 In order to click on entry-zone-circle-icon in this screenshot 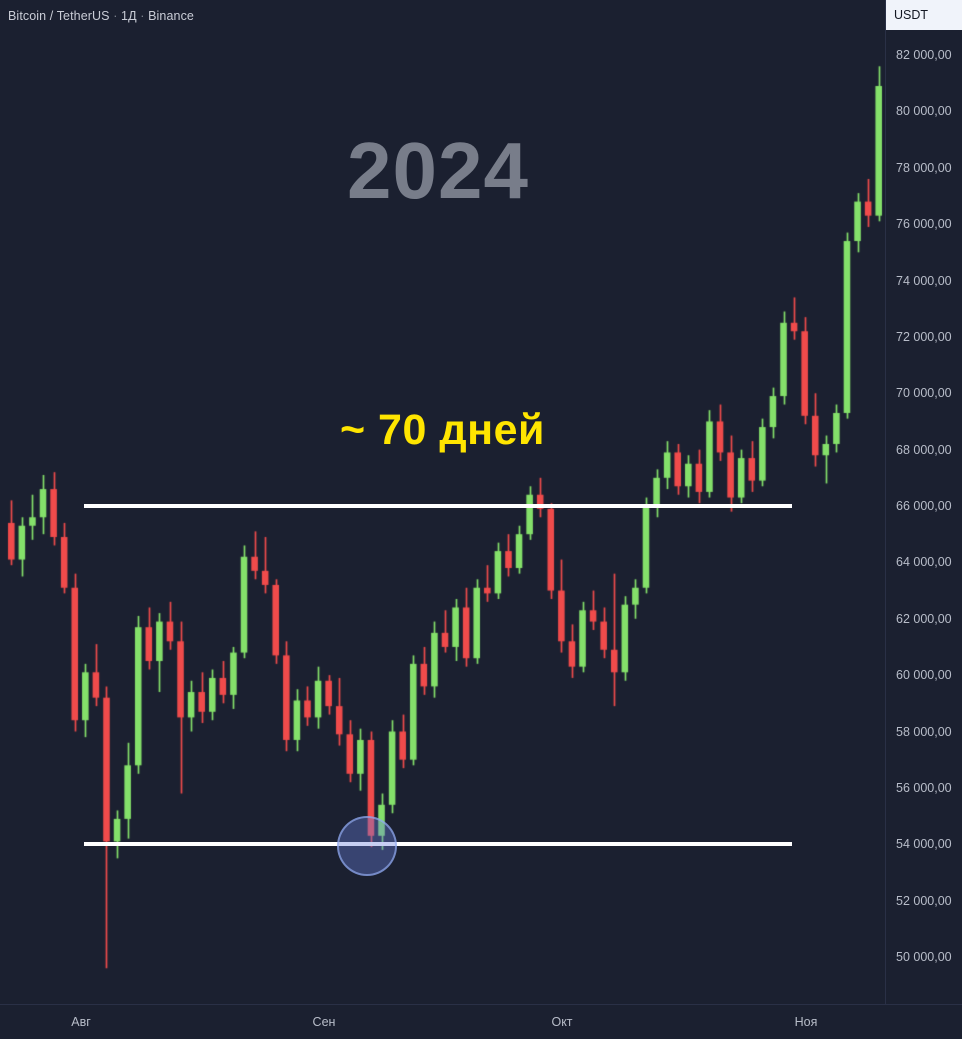, I will do `click(367, 846)`.